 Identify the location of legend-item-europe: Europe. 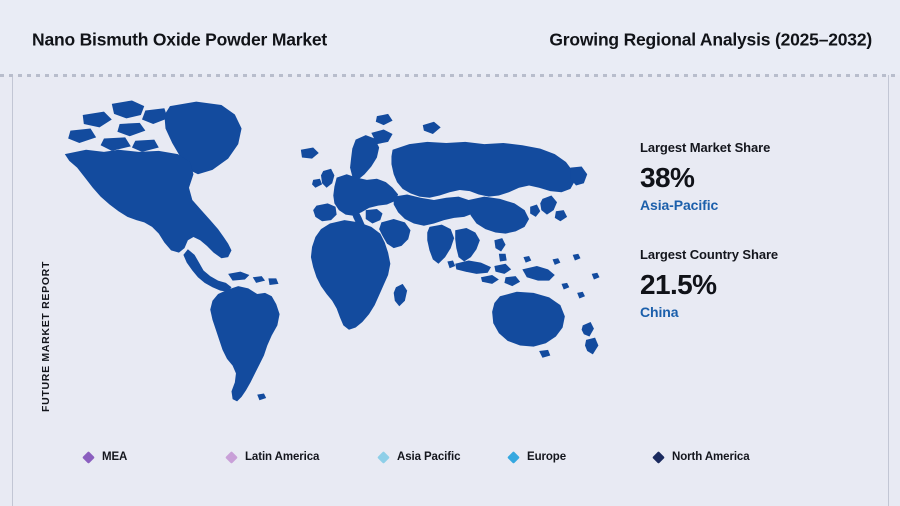
(537, 457).